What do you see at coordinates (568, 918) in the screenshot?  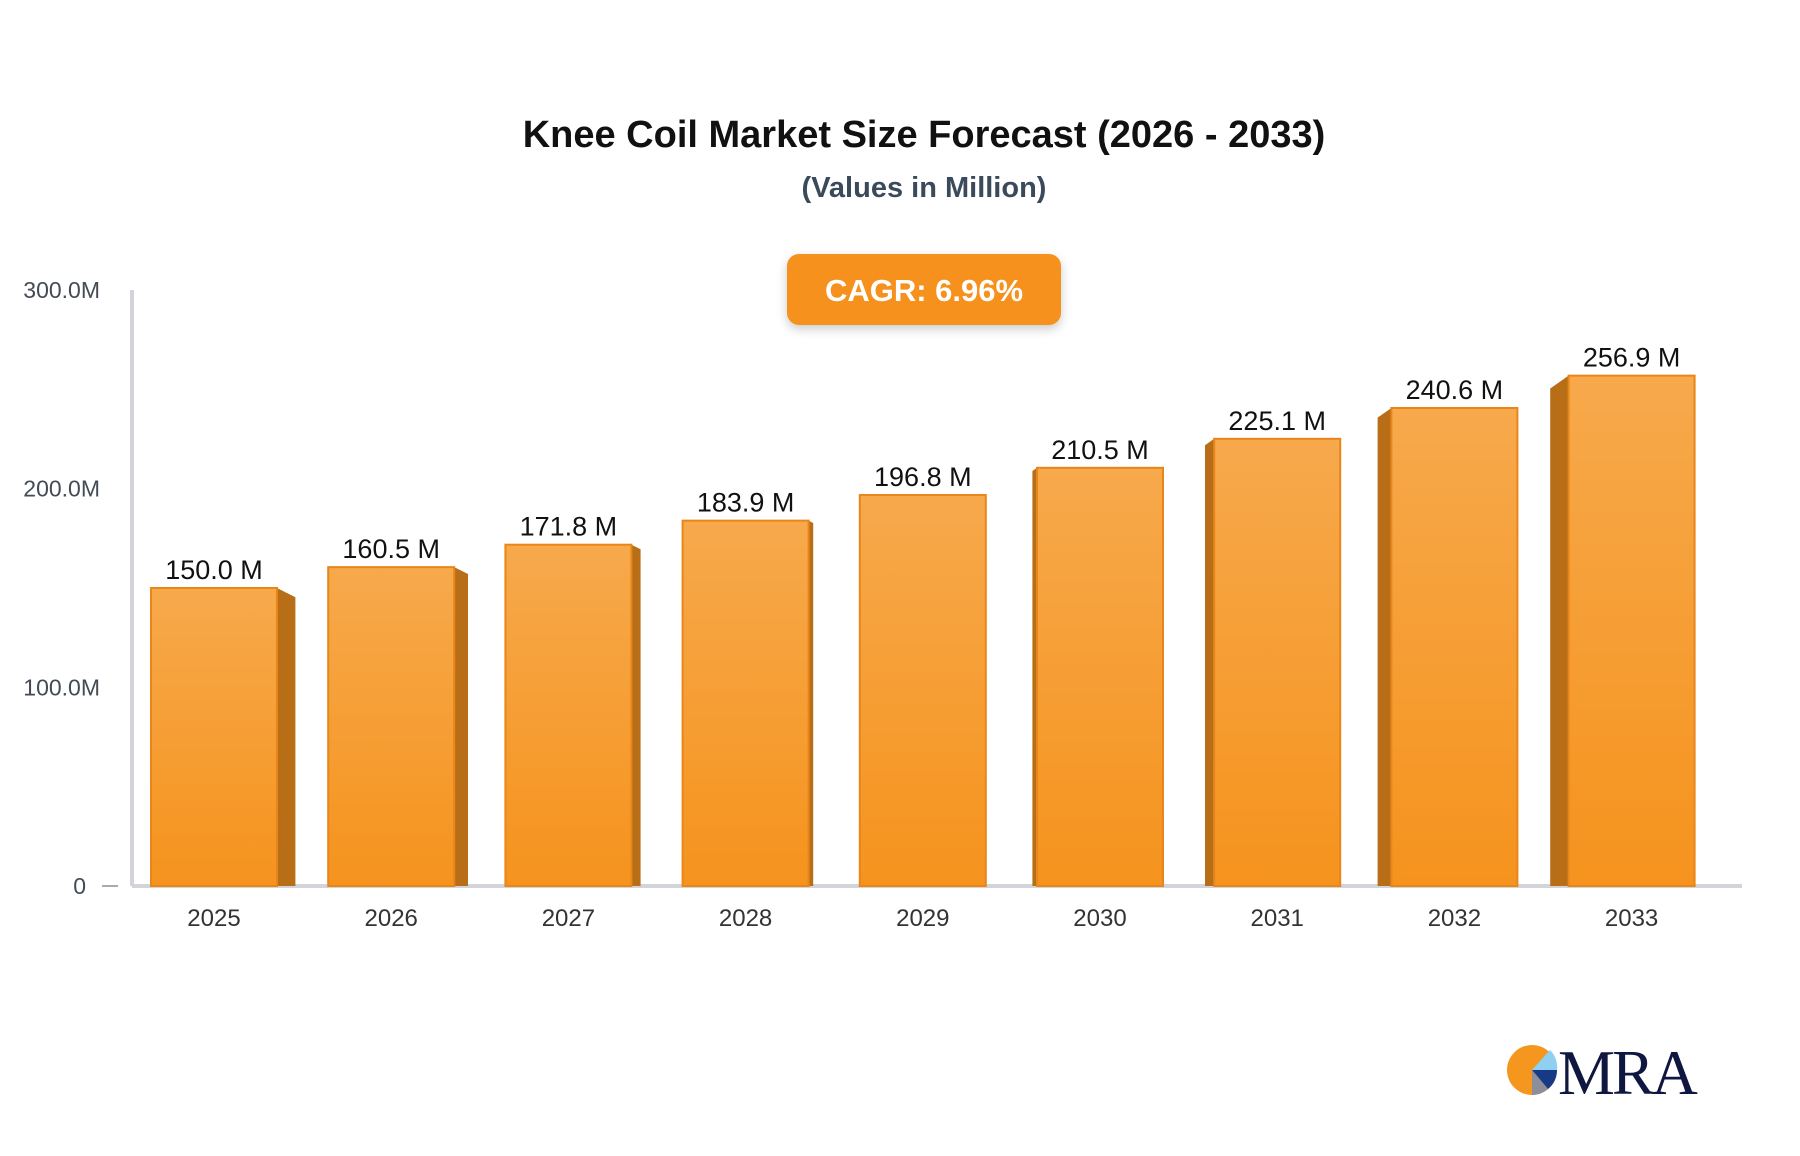 I see `x-tick-label: 2027` at bounding box center [568, 918].